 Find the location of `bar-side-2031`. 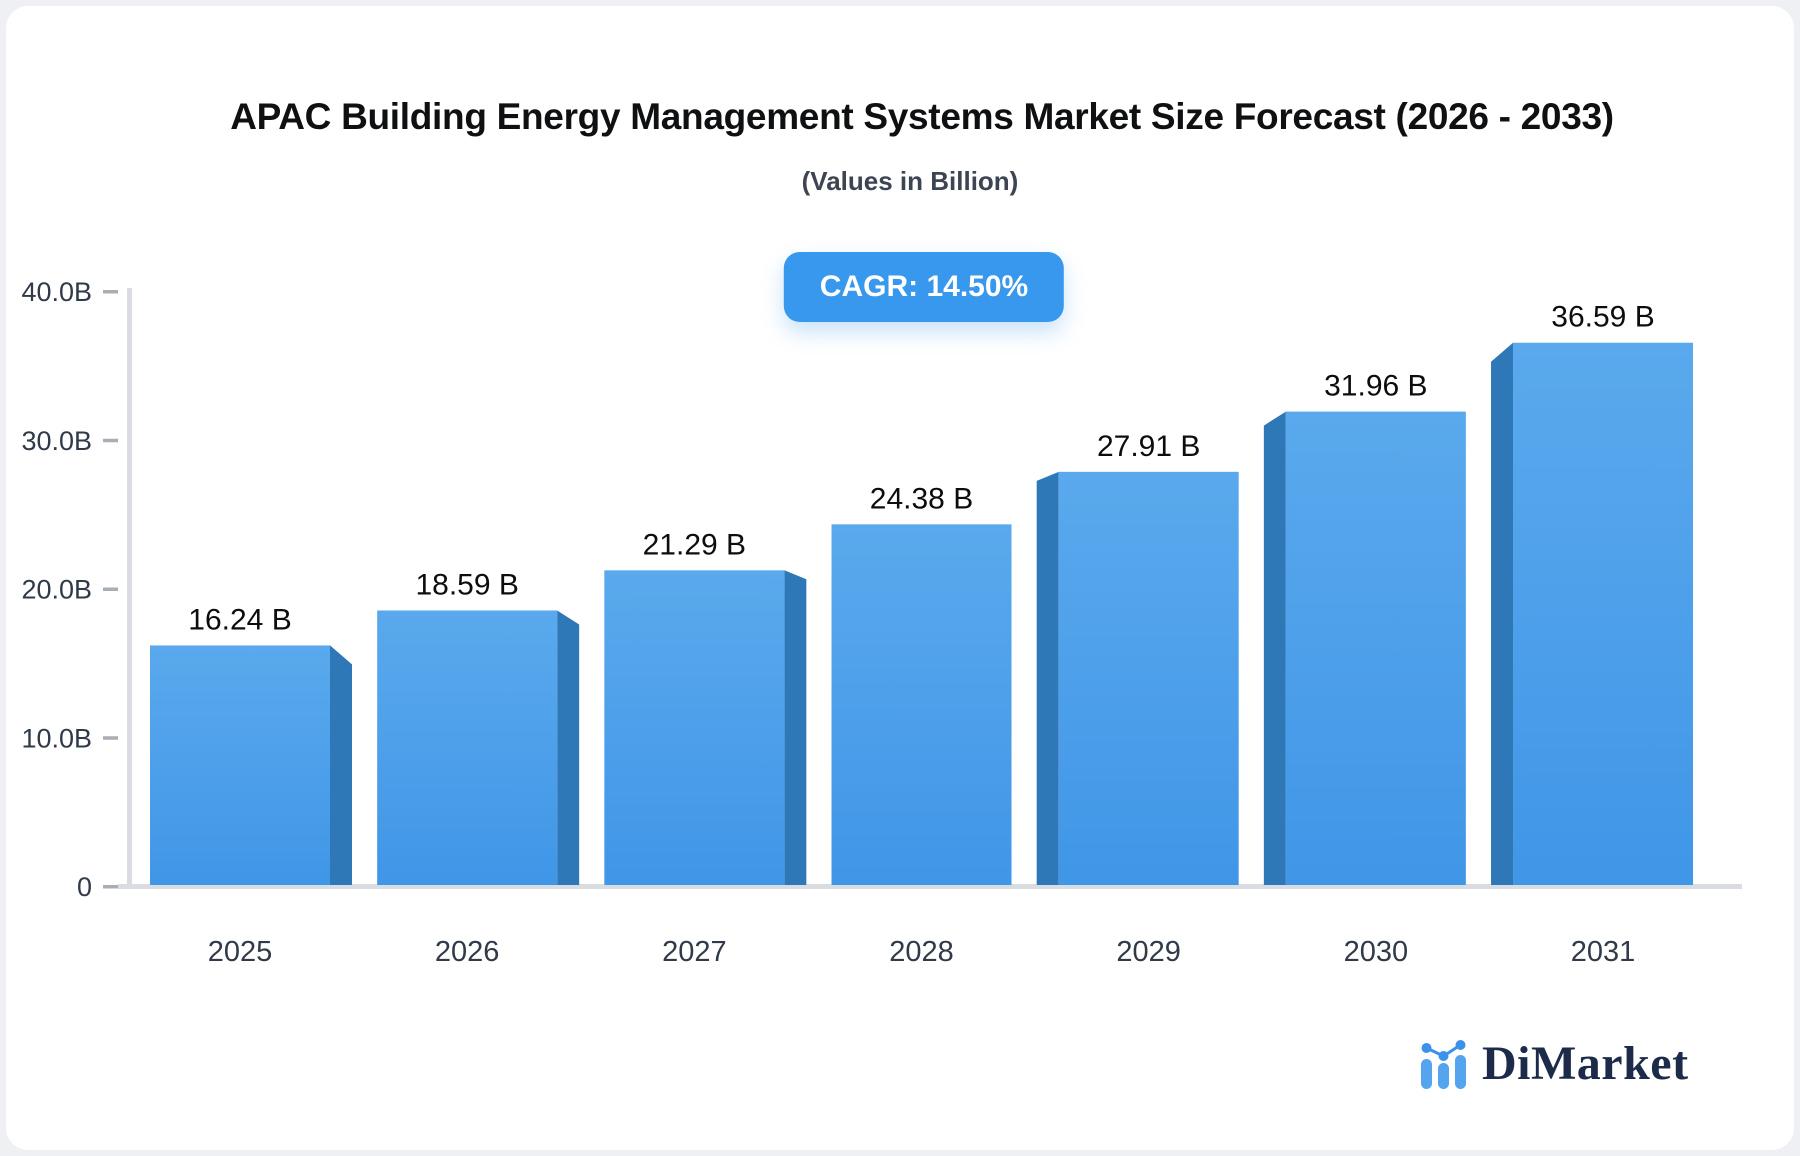

bar-side-2031 is located at coordinates (1502, 613).